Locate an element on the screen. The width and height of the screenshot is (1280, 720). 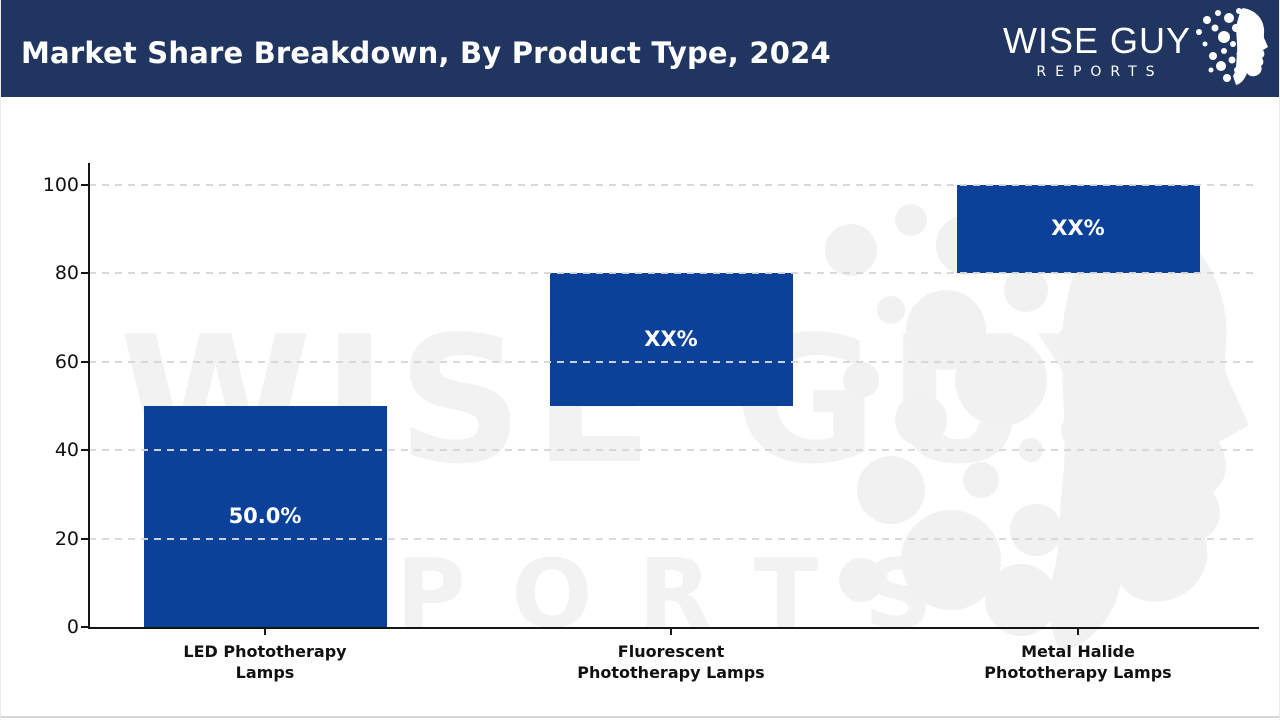
brand-logo-text: WISE GUY REPORTS is located at coordinates (1097, 50).